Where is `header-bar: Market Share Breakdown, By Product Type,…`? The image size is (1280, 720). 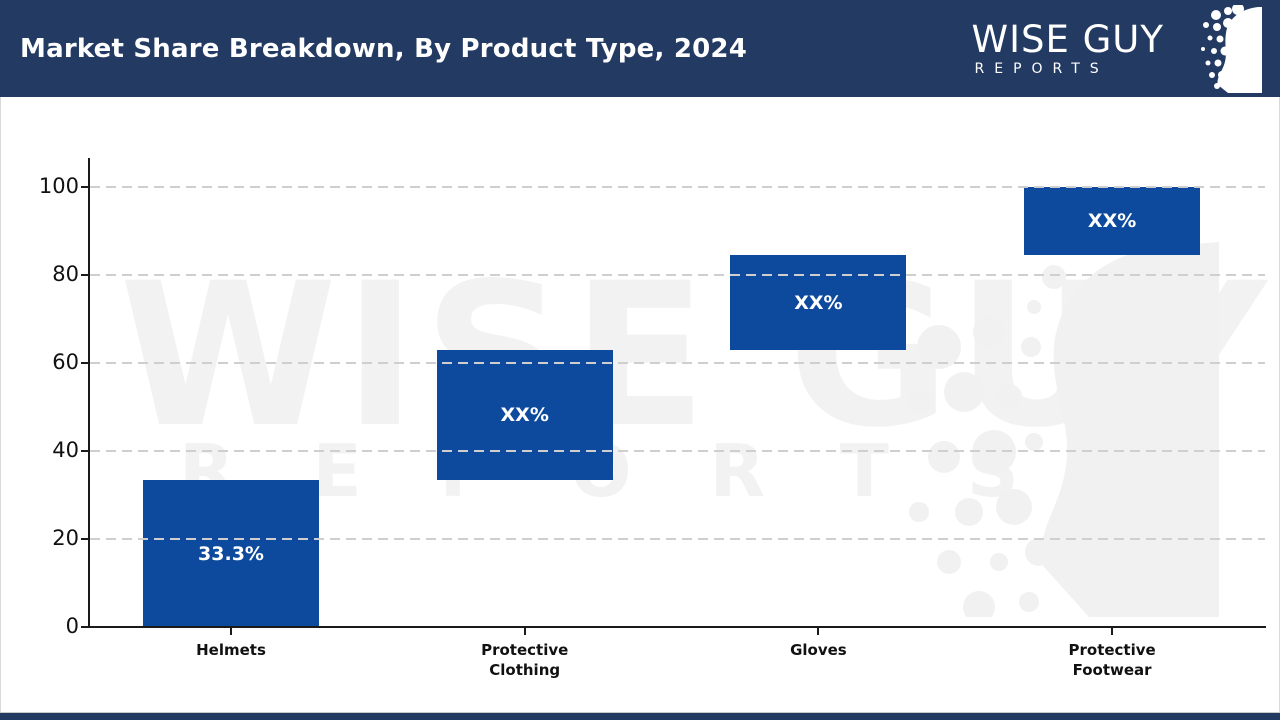 header-bar: Market Share Breakdown, By Product Type,… is located at coordinates (640, 48).